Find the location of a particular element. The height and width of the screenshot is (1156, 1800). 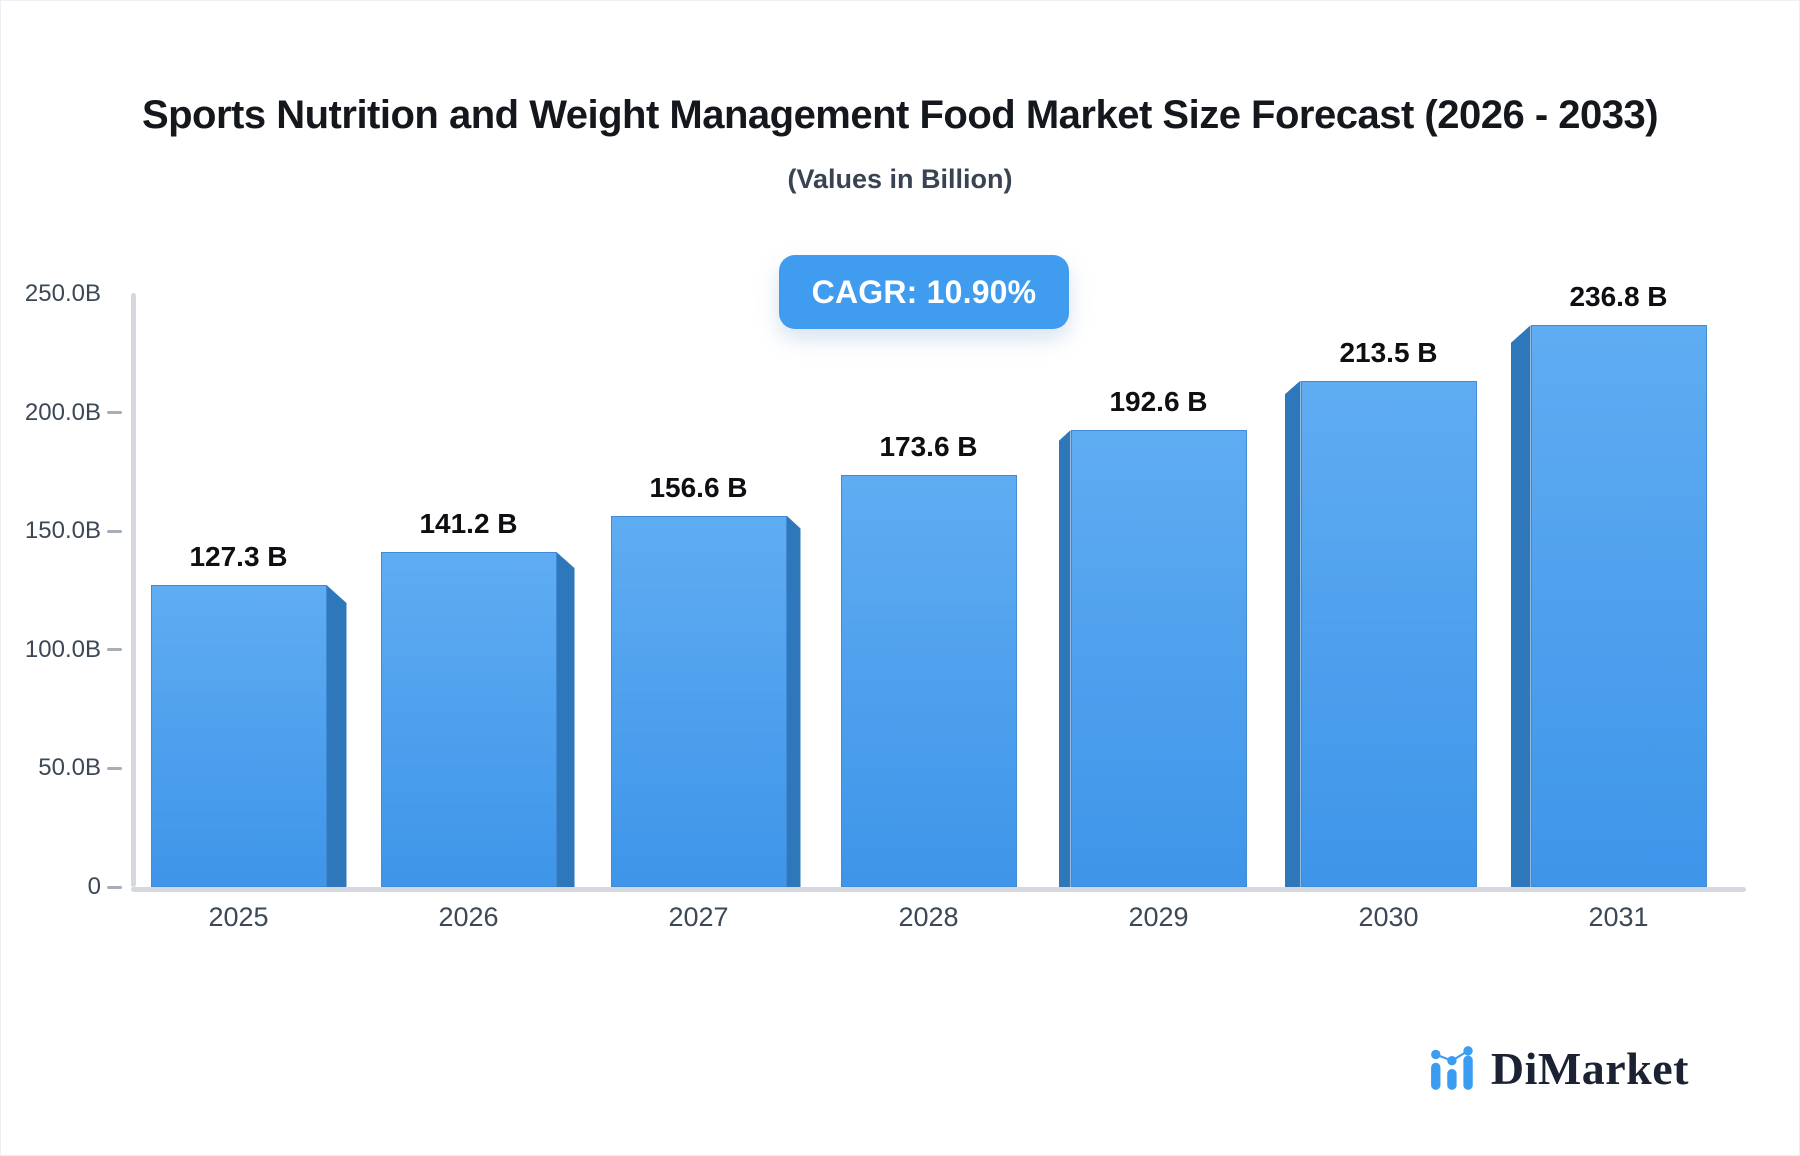

x-axis-label-2027: 2027 is located at coordinates (698, 917).